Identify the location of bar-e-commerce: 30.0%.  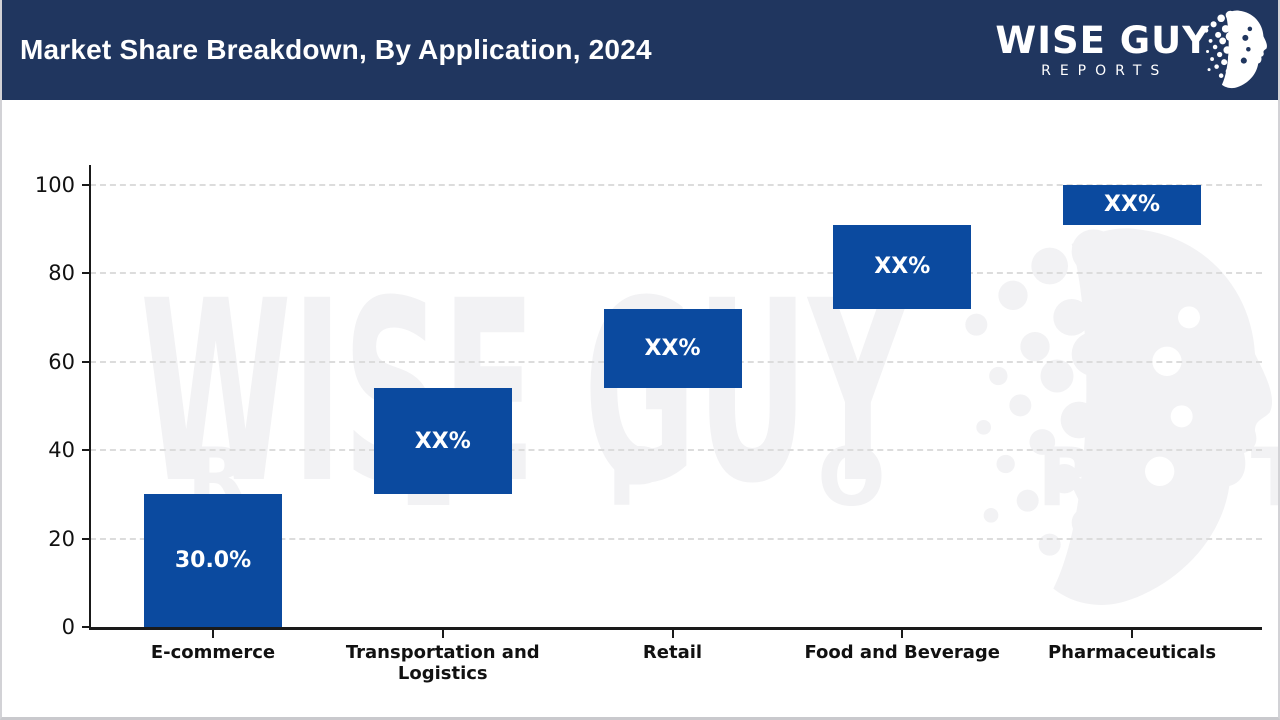
(213, 560).